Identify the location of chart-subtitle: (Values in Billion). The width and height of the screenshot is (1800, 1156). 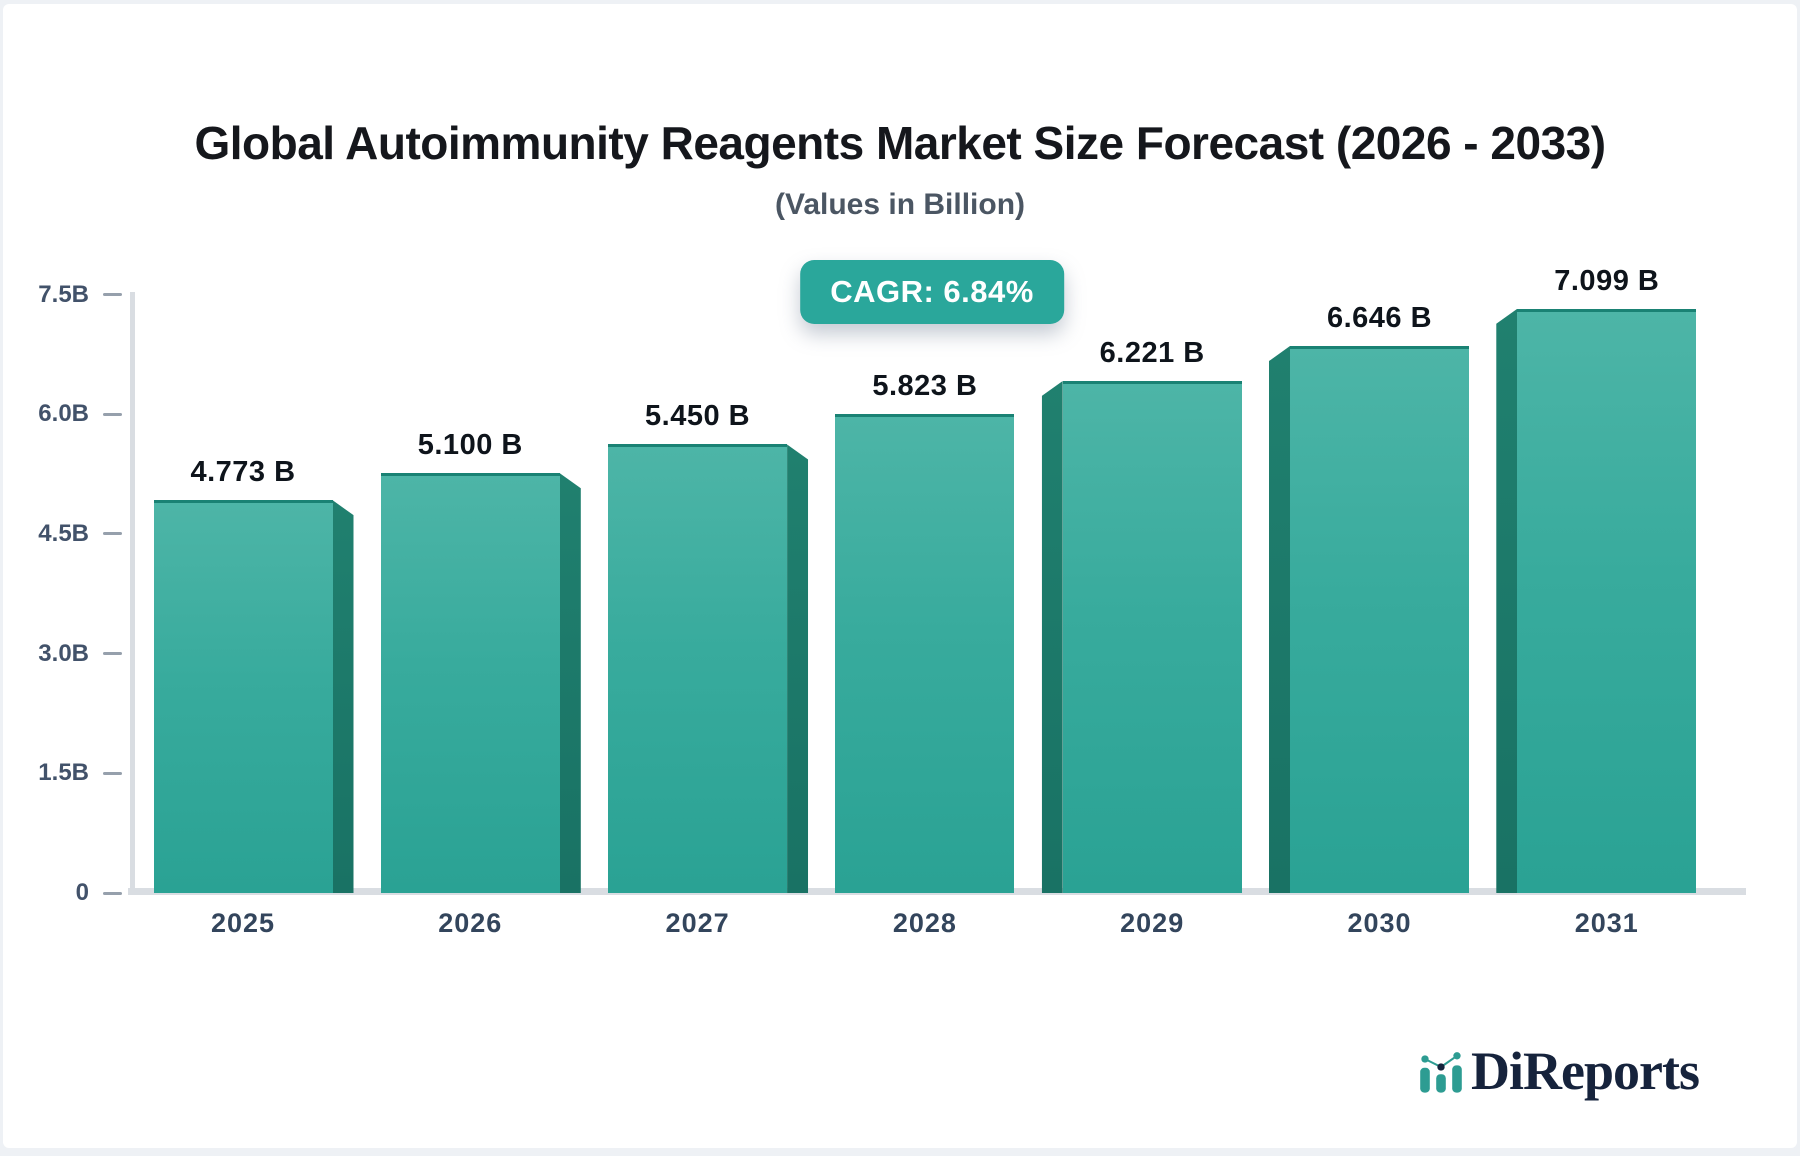
(900, 204).